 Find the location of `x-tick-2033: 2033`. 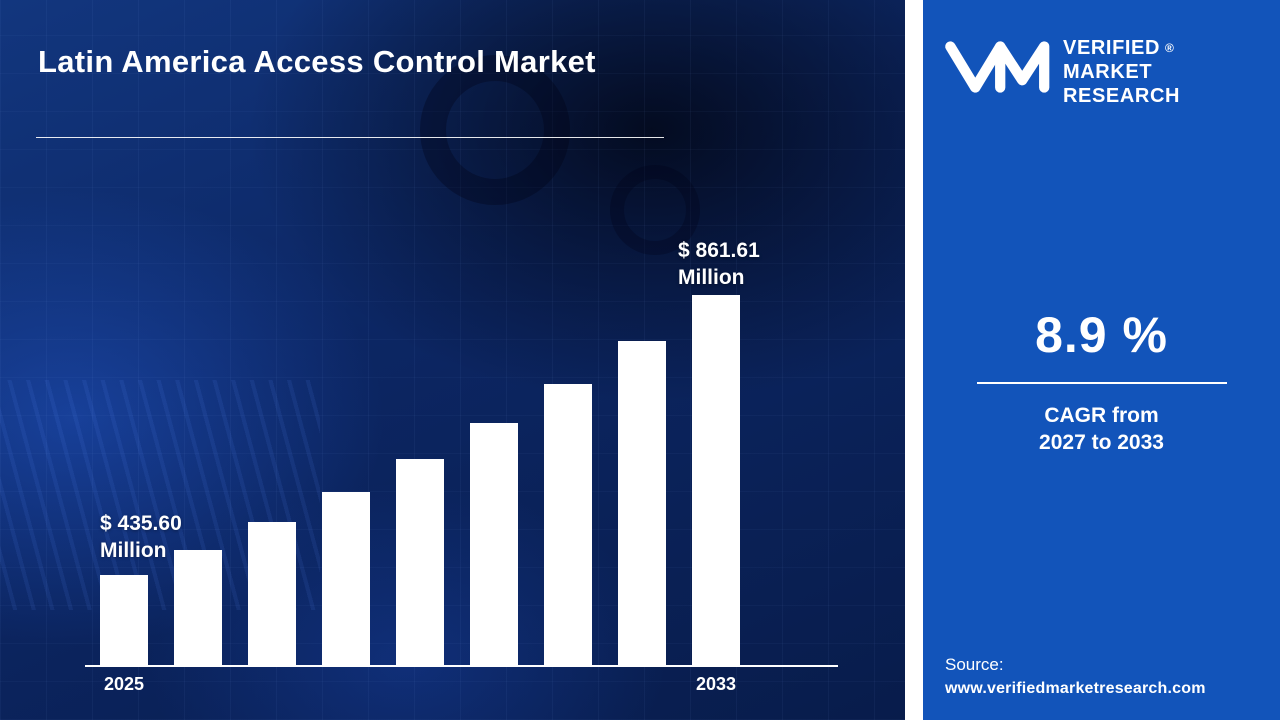

x-tick-2033: 2033 is located at coordinates (716, 684).